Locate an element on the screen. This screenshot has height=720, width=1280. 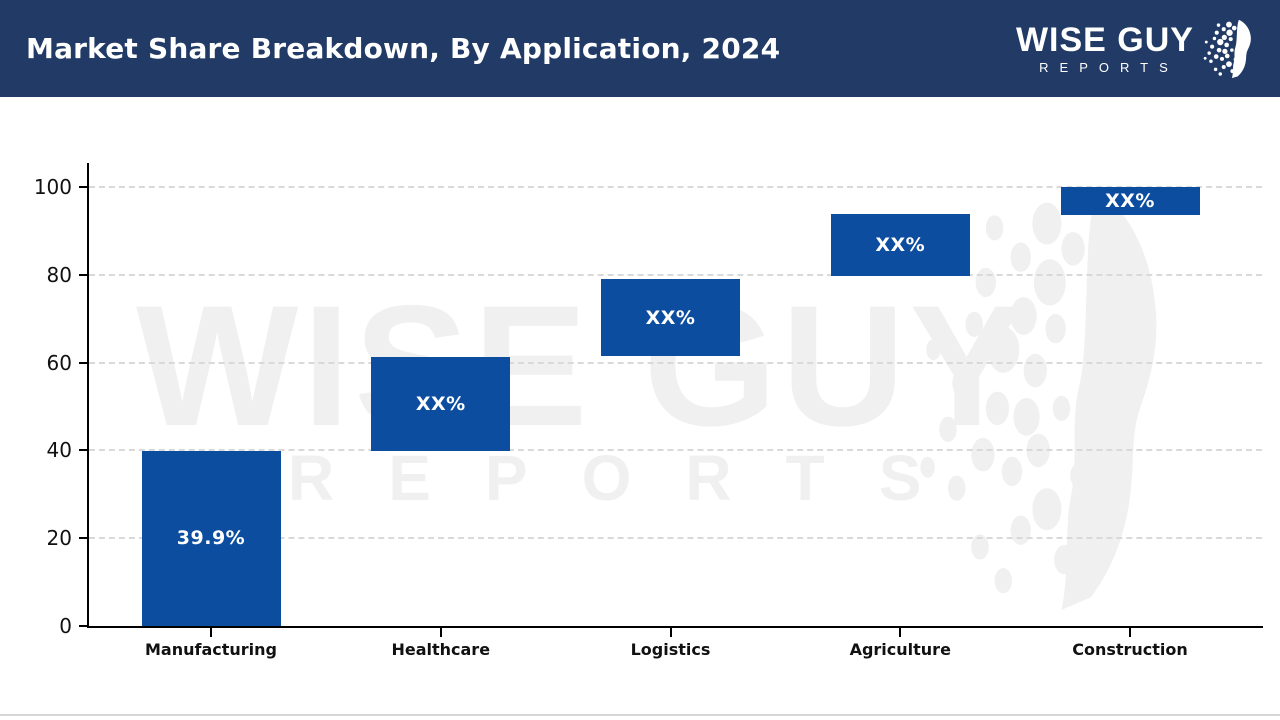
y-tick-label-0: 0 is located at coordinates (65, 626).